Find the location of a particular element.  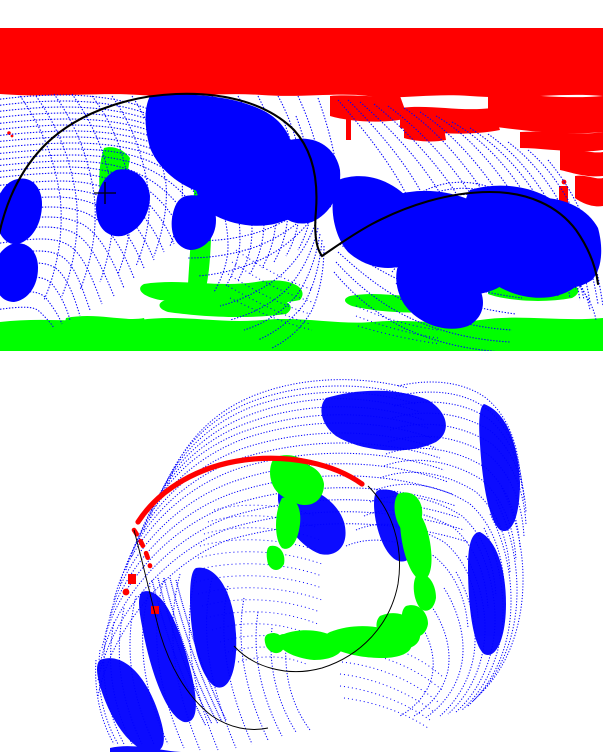

open-north-highlight-arc is located at coordinates (243, 534).